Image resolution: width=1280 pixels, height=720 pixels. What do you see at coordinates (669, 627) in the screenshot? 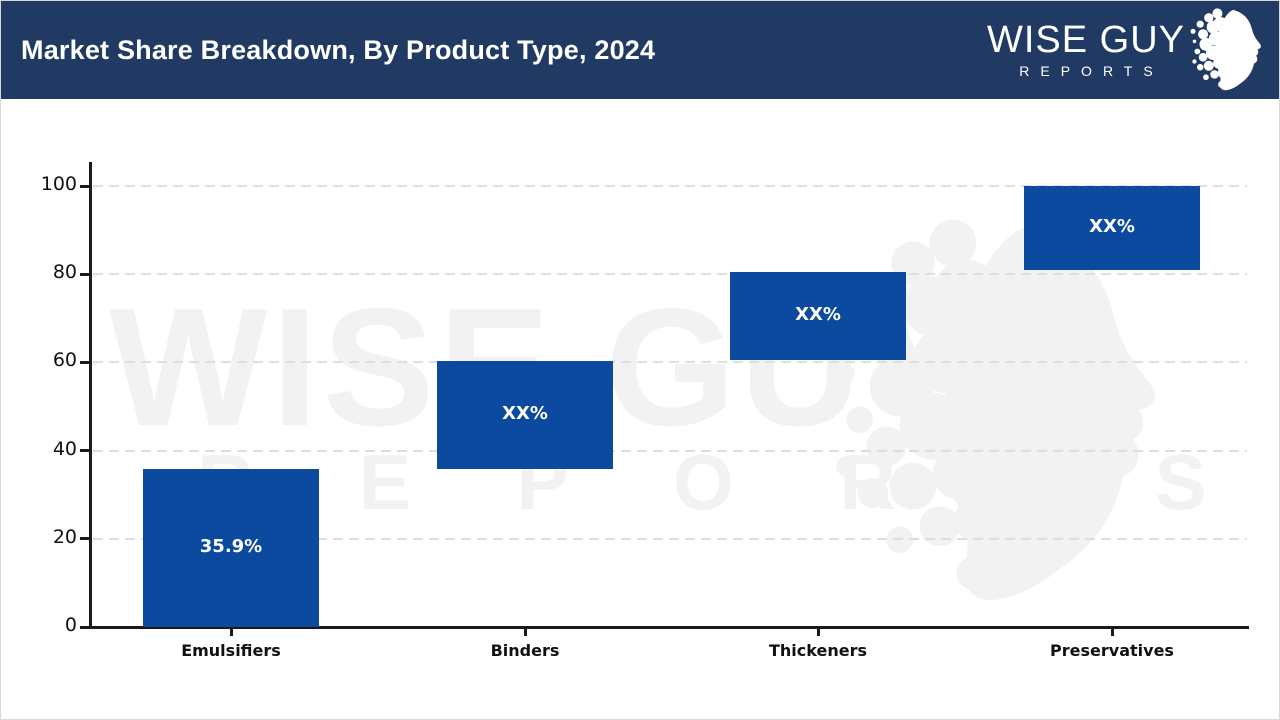
I see `x-axis-line` at bounding box center [669, 627].